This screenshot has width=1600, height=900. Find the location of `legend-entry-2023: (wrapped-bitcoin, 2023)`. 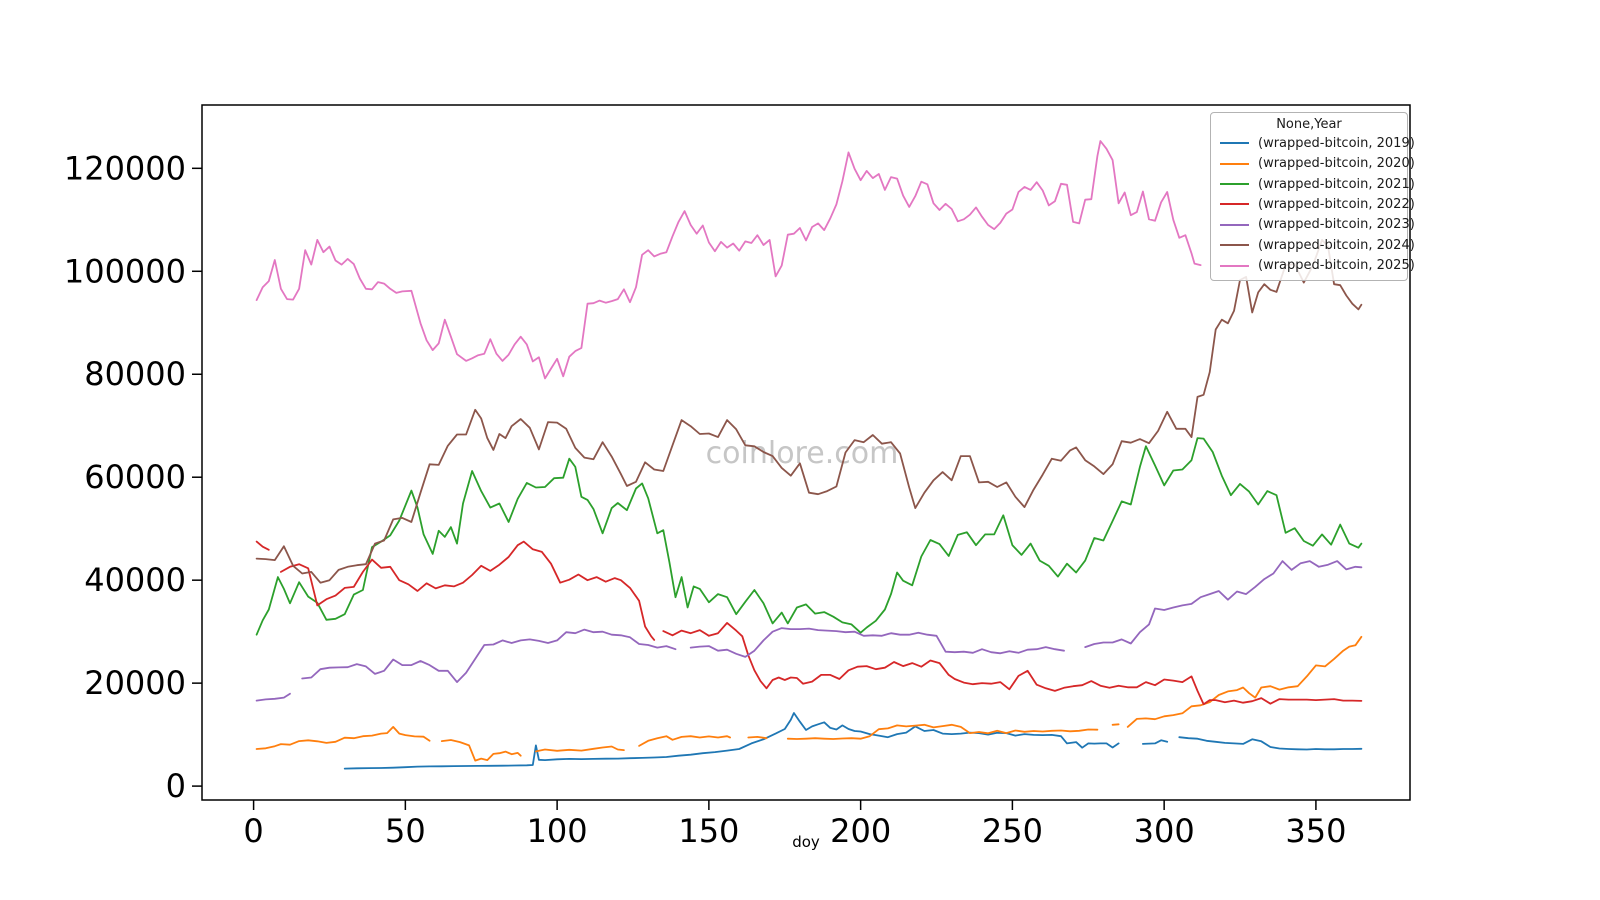

legend-entry-2023: (wrapped-bitcoin, 2023) is located at coordinates (1313, 225).